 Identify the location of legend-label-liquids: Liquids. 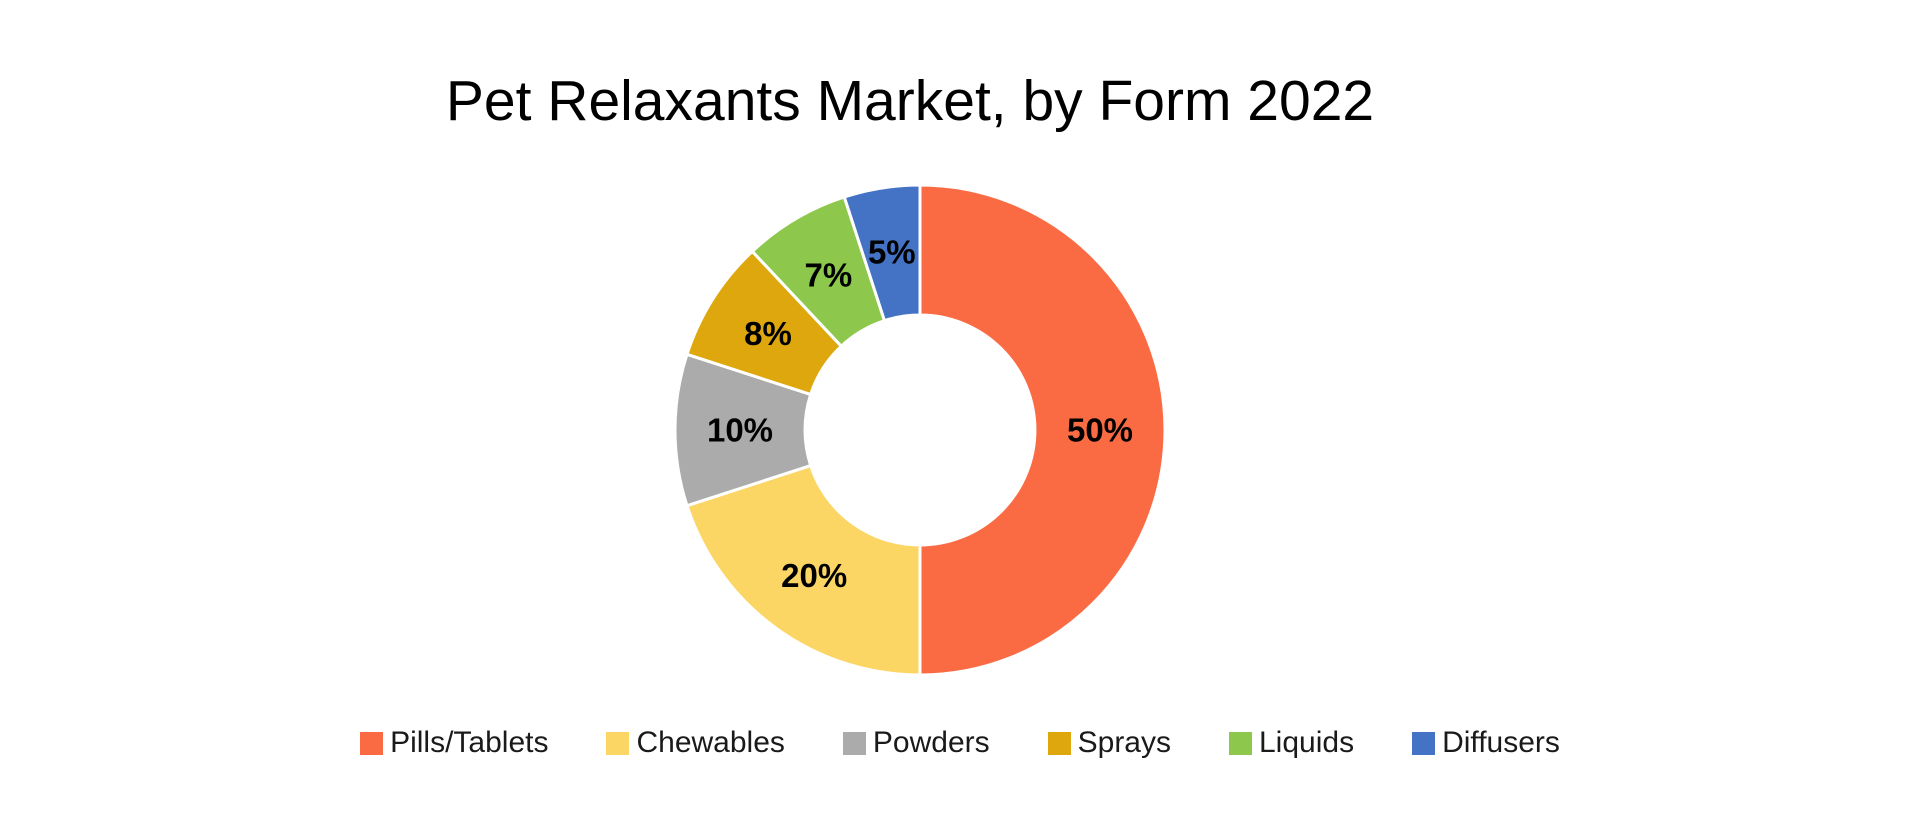
(1307, 742).